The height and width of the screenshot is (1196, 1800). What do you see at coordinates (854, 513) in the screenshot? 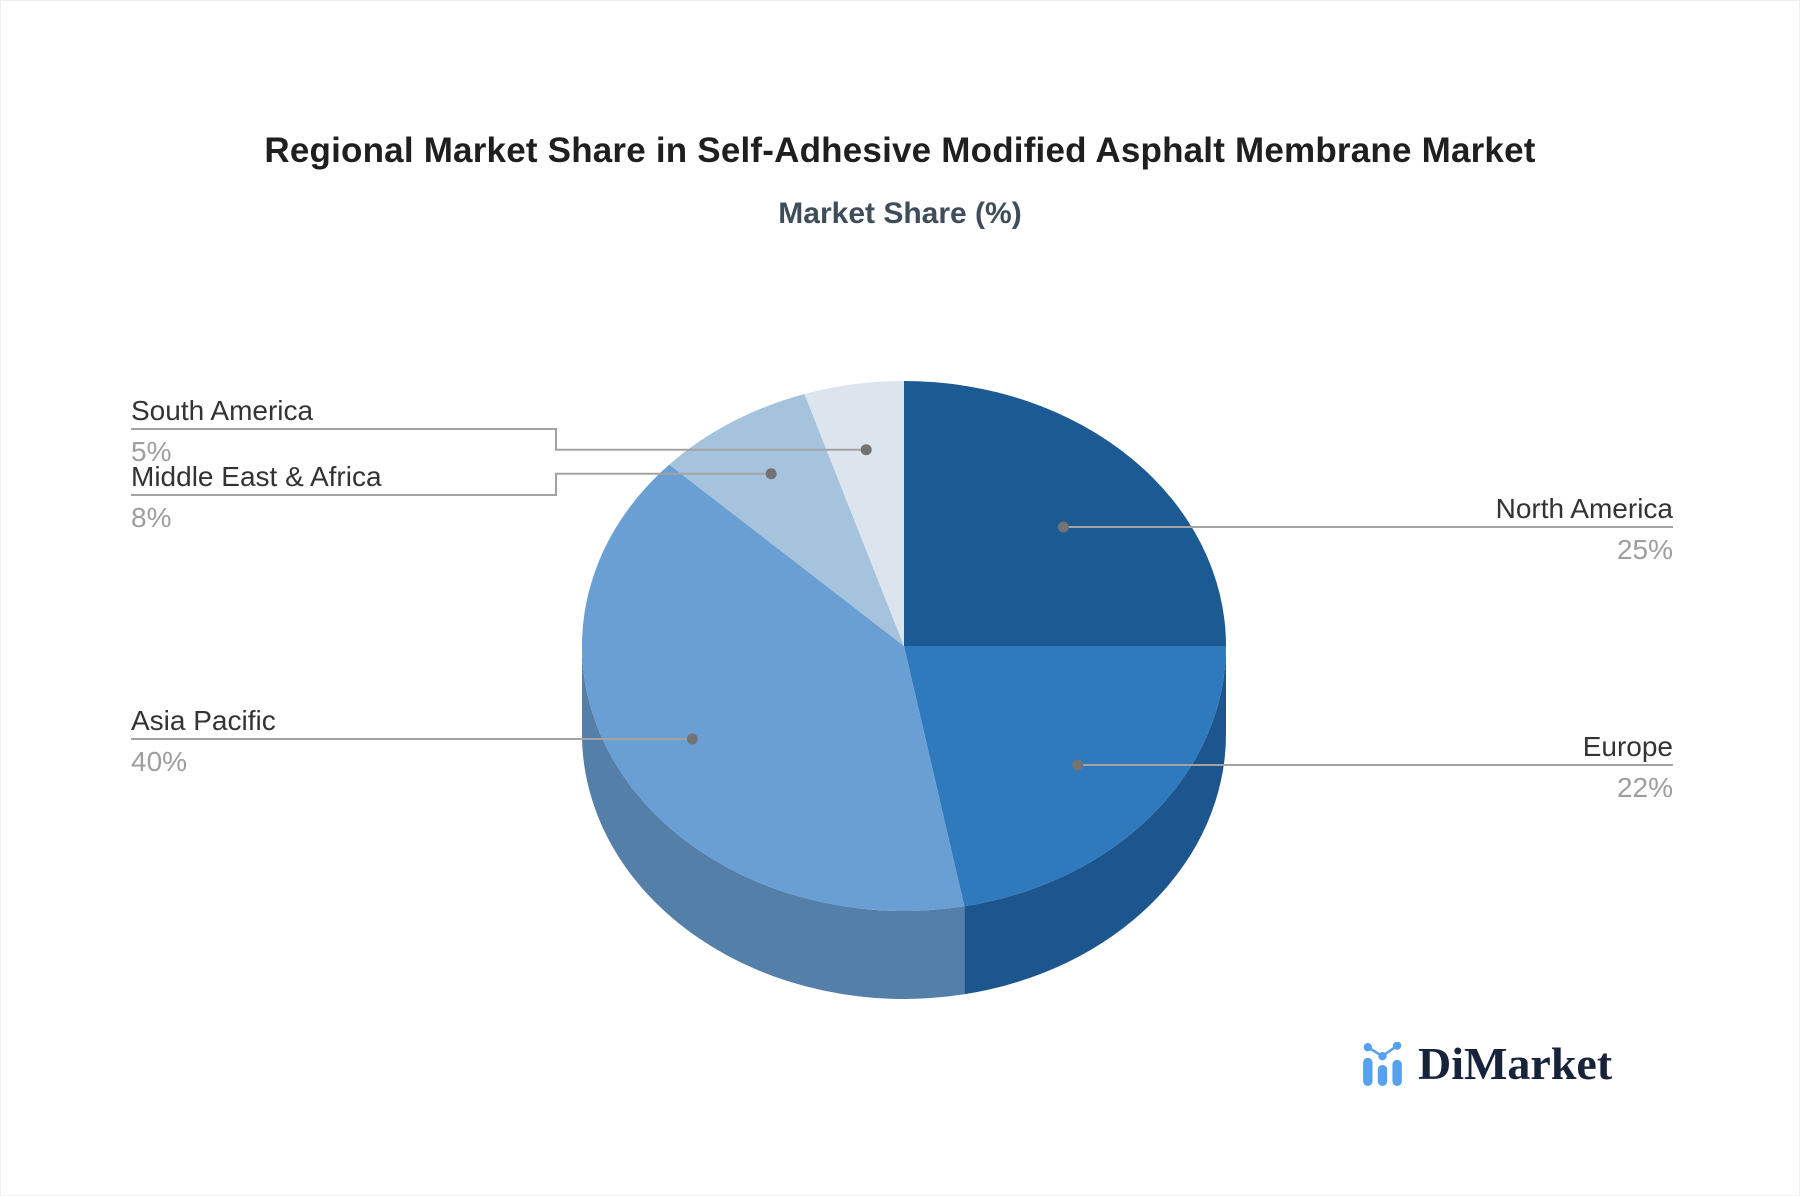
I see `pie-slice-south-america` at bounding box center [854, 513].